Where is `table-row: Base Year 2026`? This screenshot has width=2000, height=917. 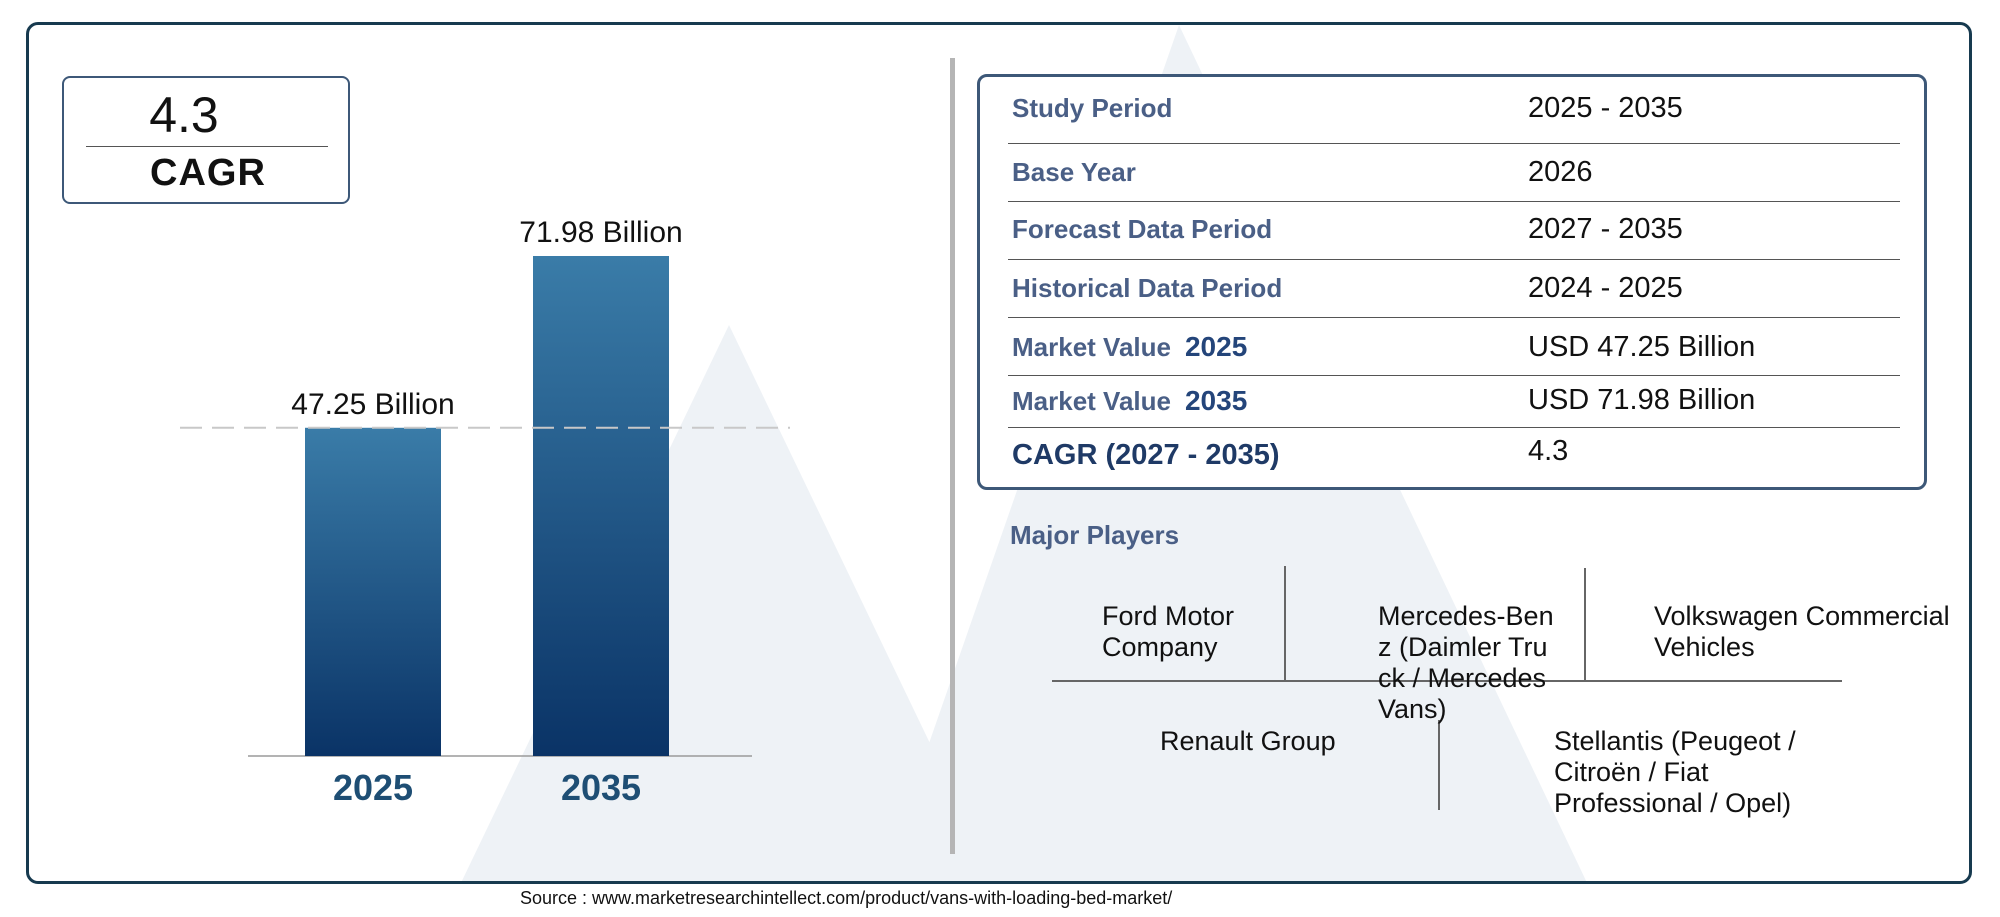 table-row: Base Year 2026 is located at coordinates (1454, 172).